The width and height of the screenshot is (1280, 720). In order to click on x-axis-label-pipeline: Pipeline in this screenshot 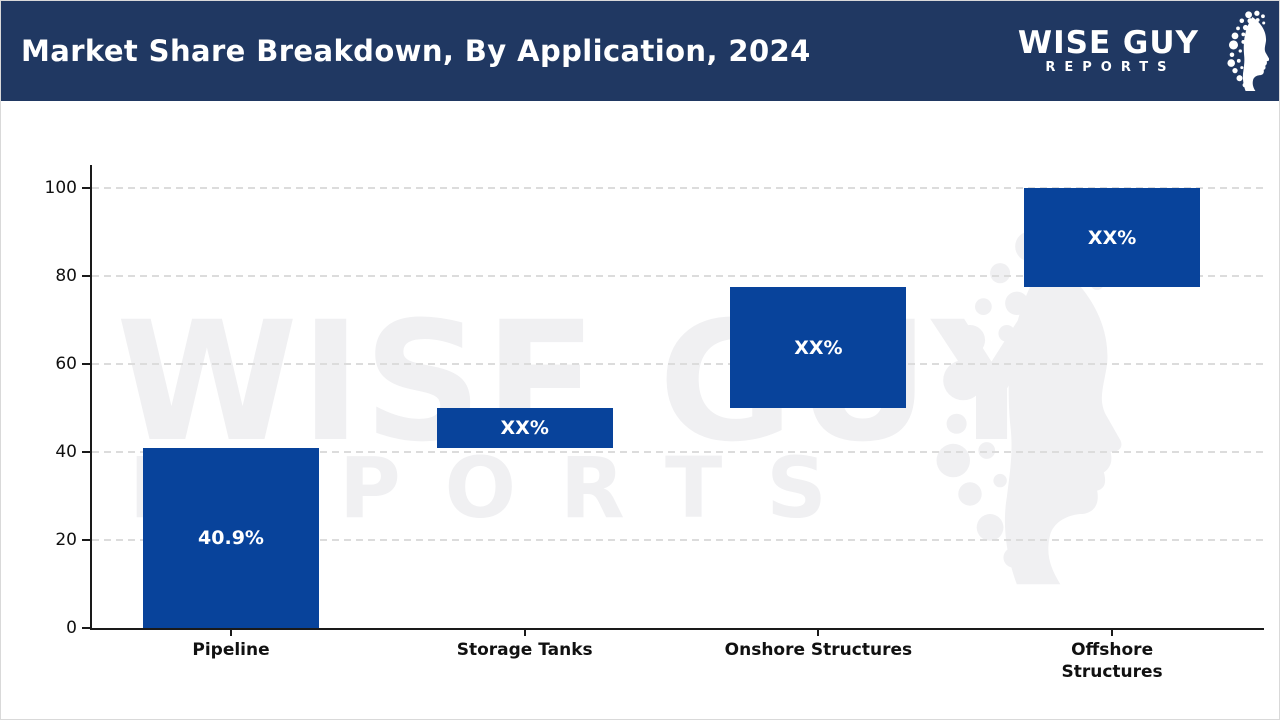, I will do `click(231, 650)`.